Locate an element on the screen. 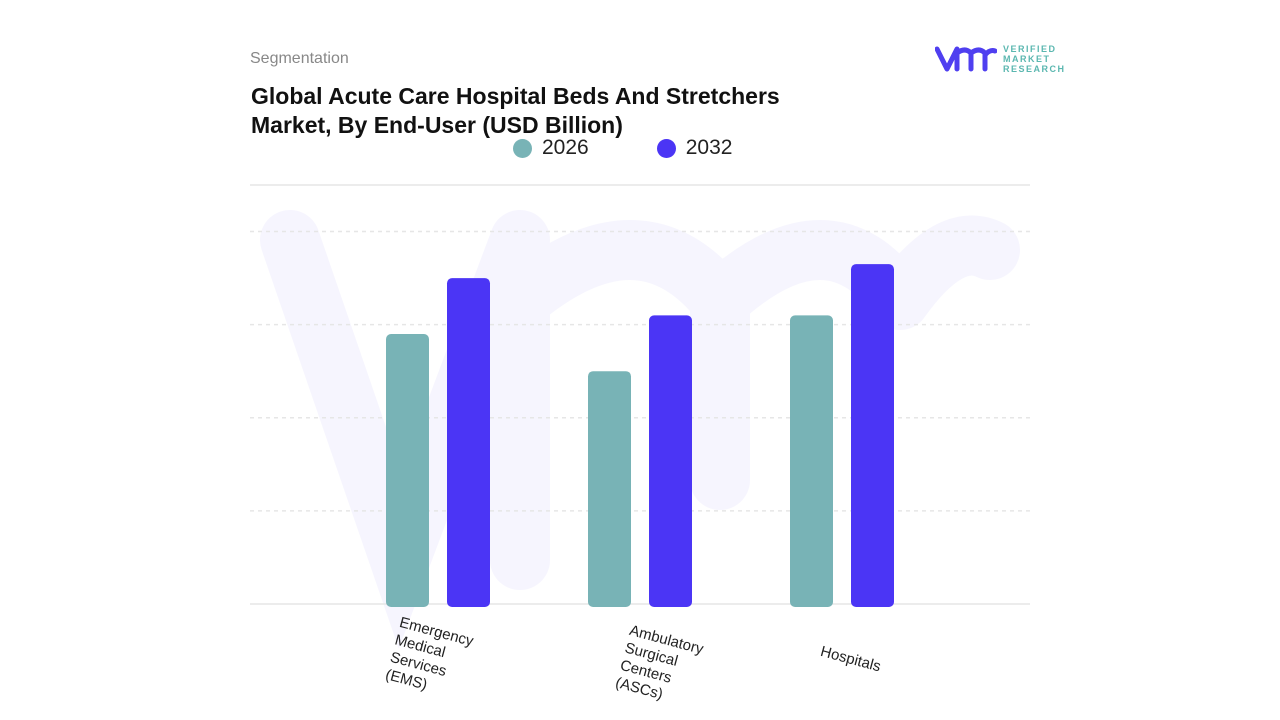 The width and height of the screenshot is (1280, 720). legend-item-2026: 2026 is located at coordinates (551, 148).